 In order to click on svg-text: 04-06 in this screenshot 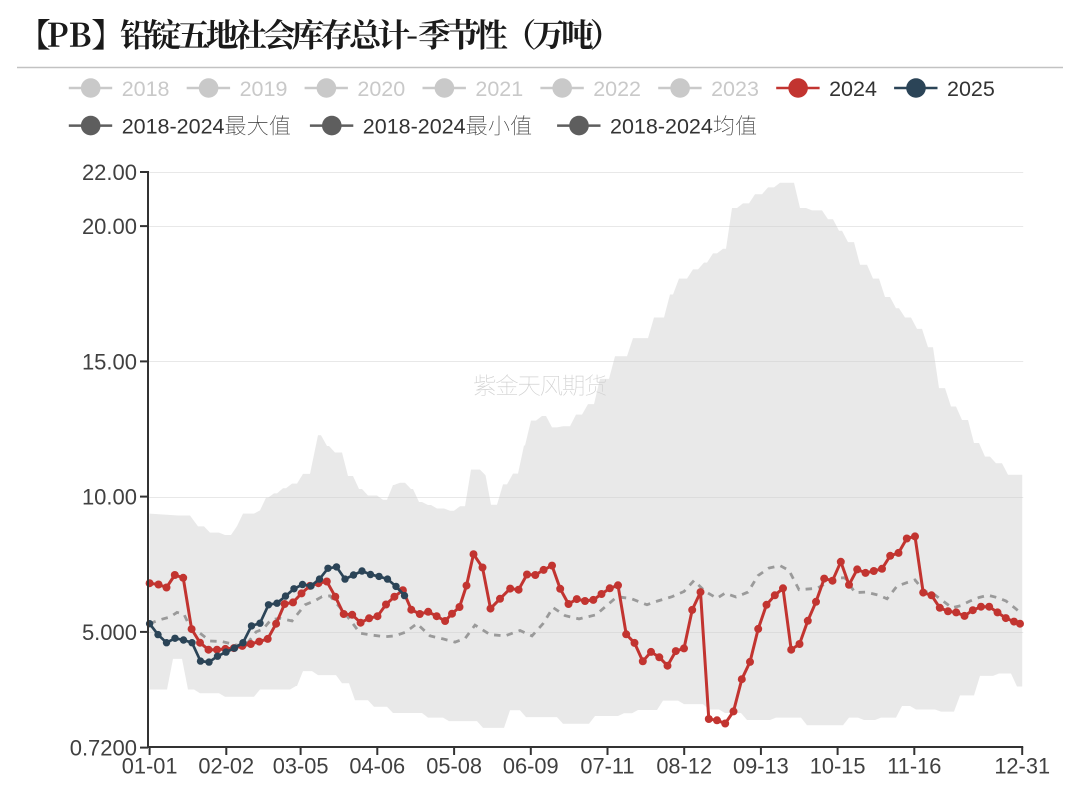, I will do `click(377, 765)`.